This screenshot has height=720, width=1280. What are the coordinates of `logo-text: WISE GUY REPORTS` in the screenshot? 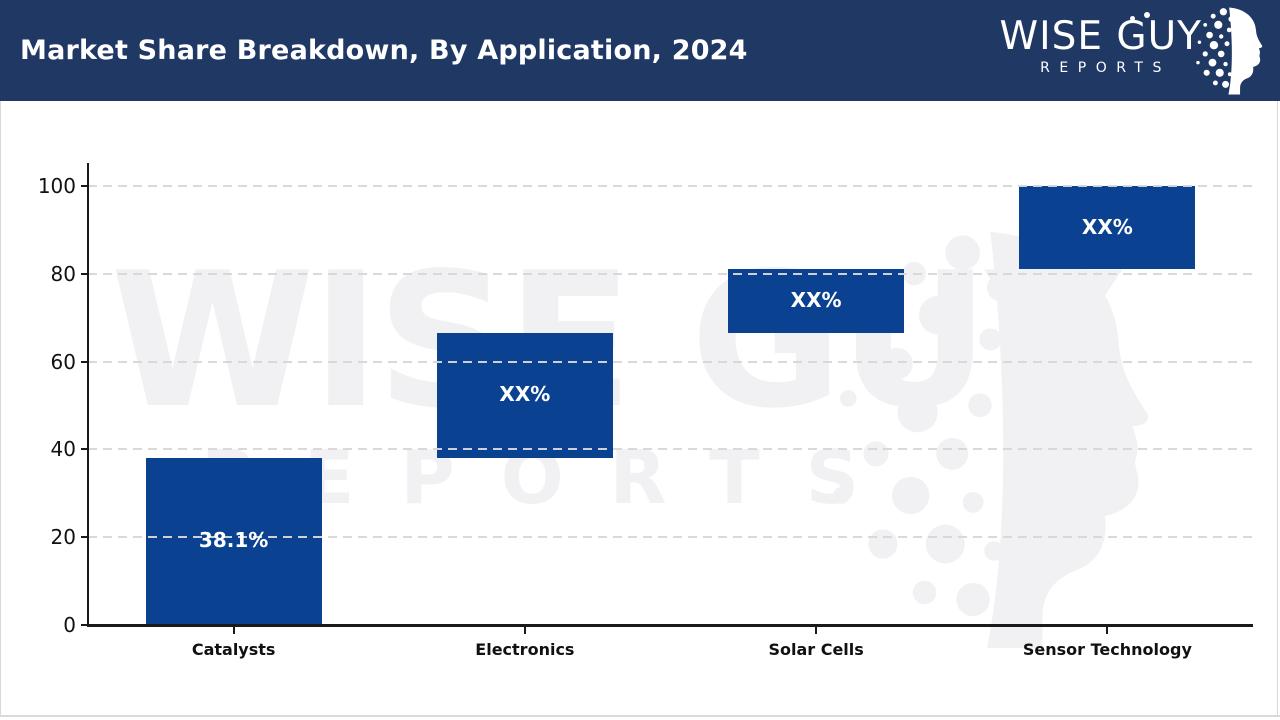 It's located at (1100, 45).